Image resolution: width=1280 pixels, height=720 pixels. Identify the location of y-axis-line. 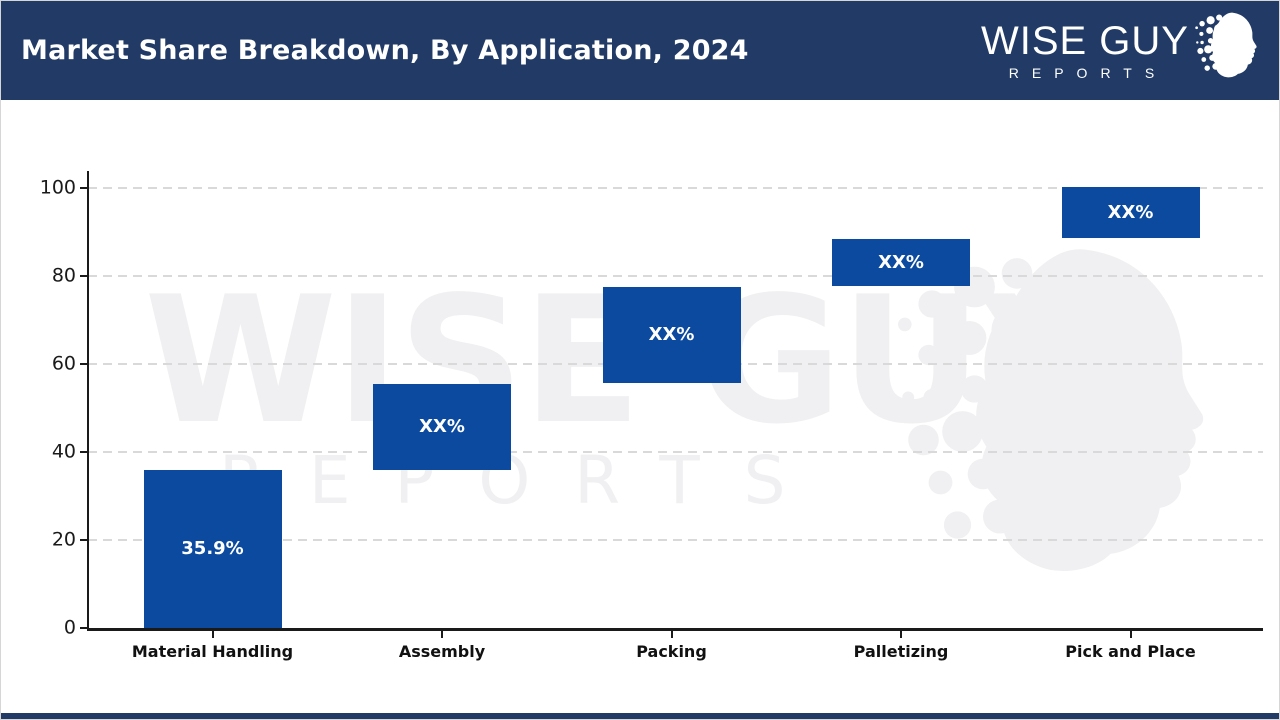
(88, 401).